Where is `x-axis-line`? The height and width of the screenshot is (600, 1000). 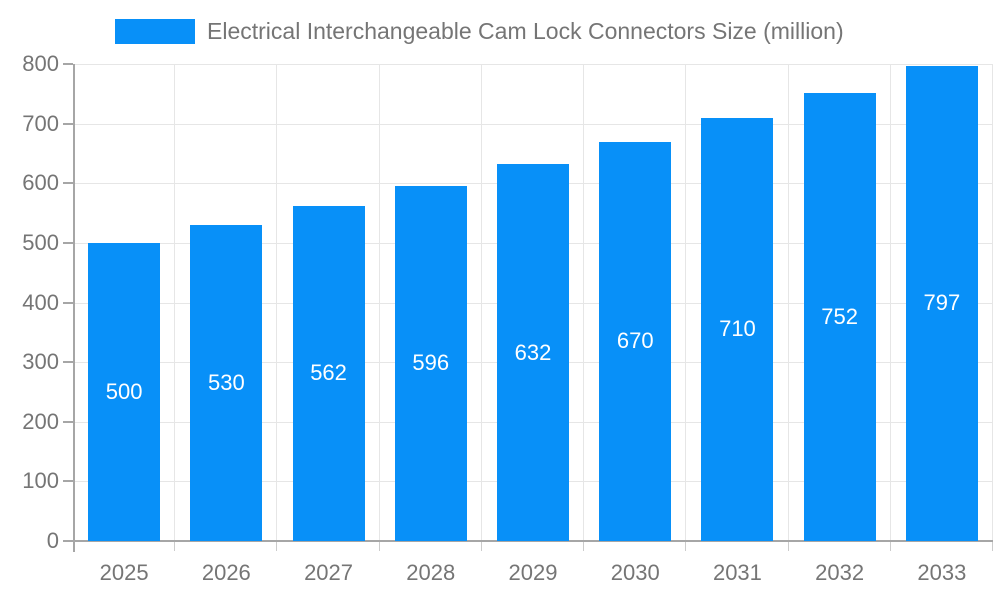
x-axis-line is located at coordinates (533, 541).